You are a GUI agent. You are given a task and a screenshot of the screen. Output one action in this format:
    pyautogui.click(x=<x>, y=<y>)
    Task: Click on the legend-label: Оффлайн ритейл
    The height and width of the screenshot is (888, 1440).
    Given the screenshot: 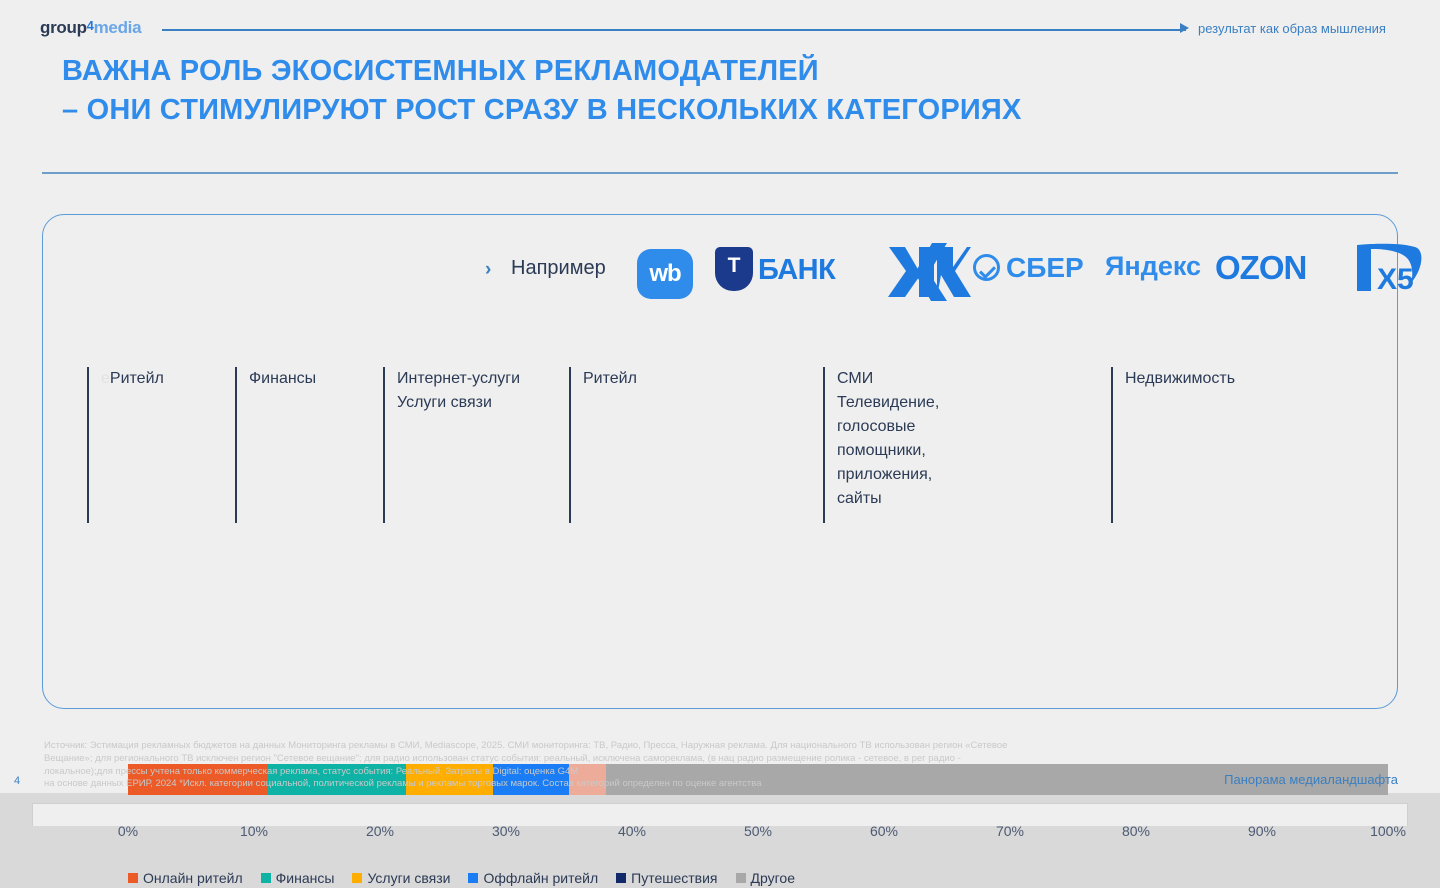 What is the action you would take?
    pyautogui.click(x=541, y=878)
    